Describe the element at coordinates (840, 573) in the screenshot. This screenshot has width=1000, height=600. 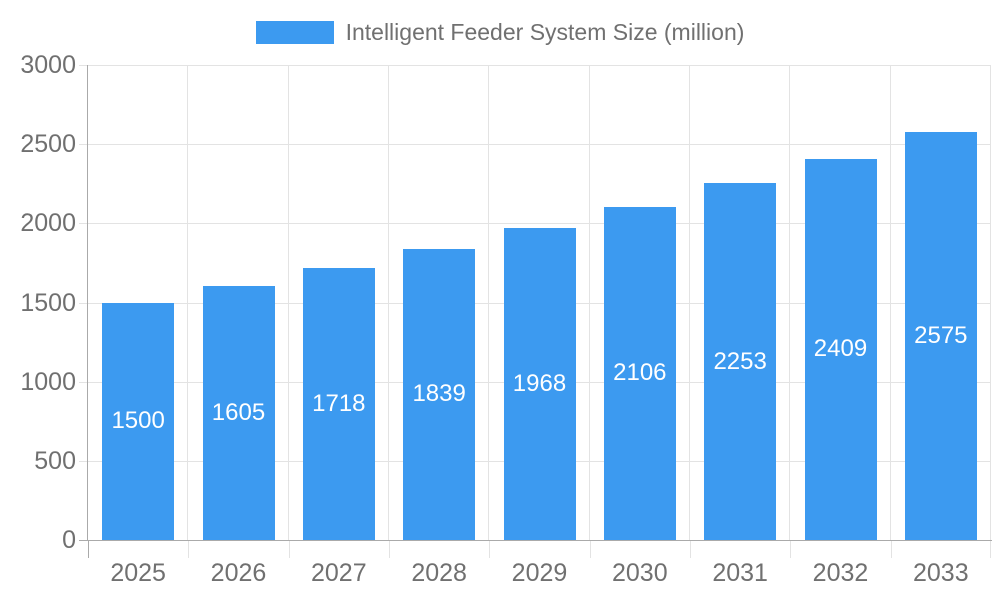
I see `x-tick-label: 2032` at that location.